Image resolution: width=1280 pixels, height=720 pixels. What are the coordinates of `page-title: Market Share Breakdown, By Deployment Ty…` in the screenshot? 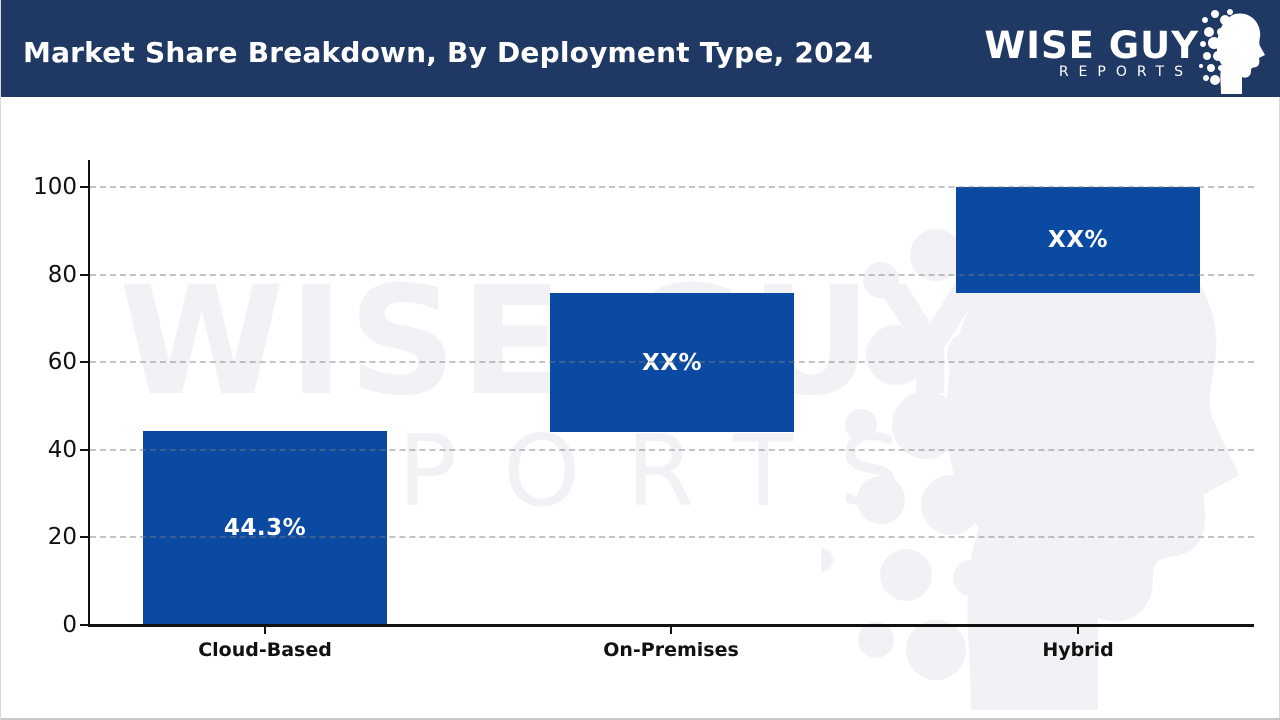 It's located at (448, 52).